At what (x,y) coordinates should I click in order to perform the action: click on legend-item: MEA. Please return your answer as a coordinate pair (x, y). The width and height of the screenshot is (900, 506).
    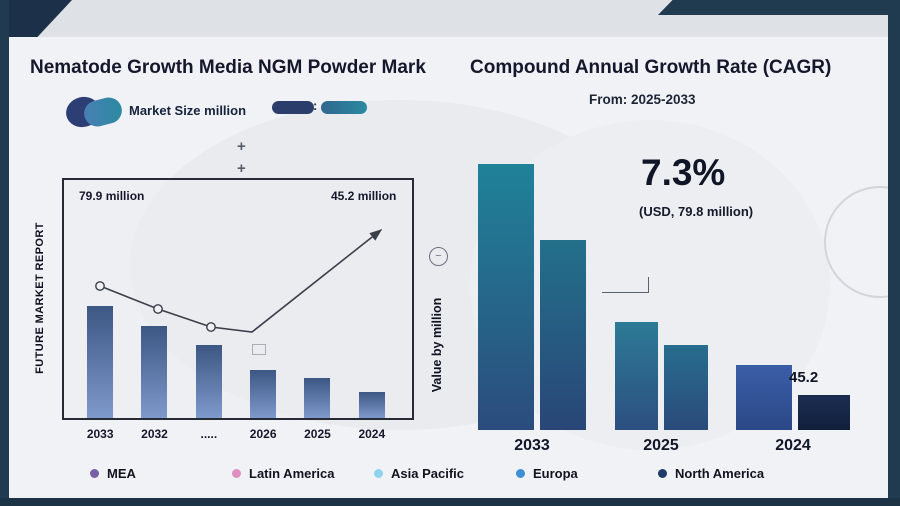
    Looking at the image, I should click on (161, 473).